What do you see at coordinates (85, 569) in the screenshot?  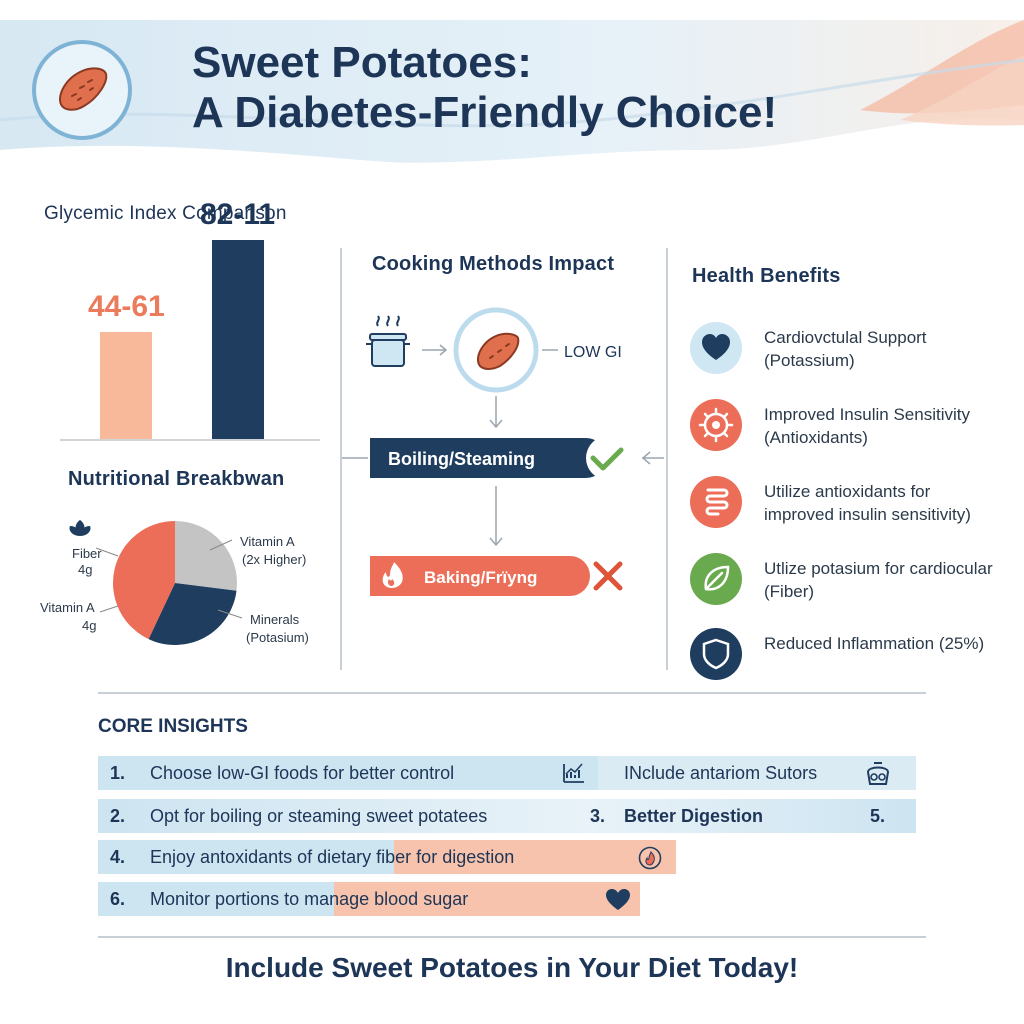 I see `pie-sublabel-fiber: 4g` at bounding box center [85, 569].